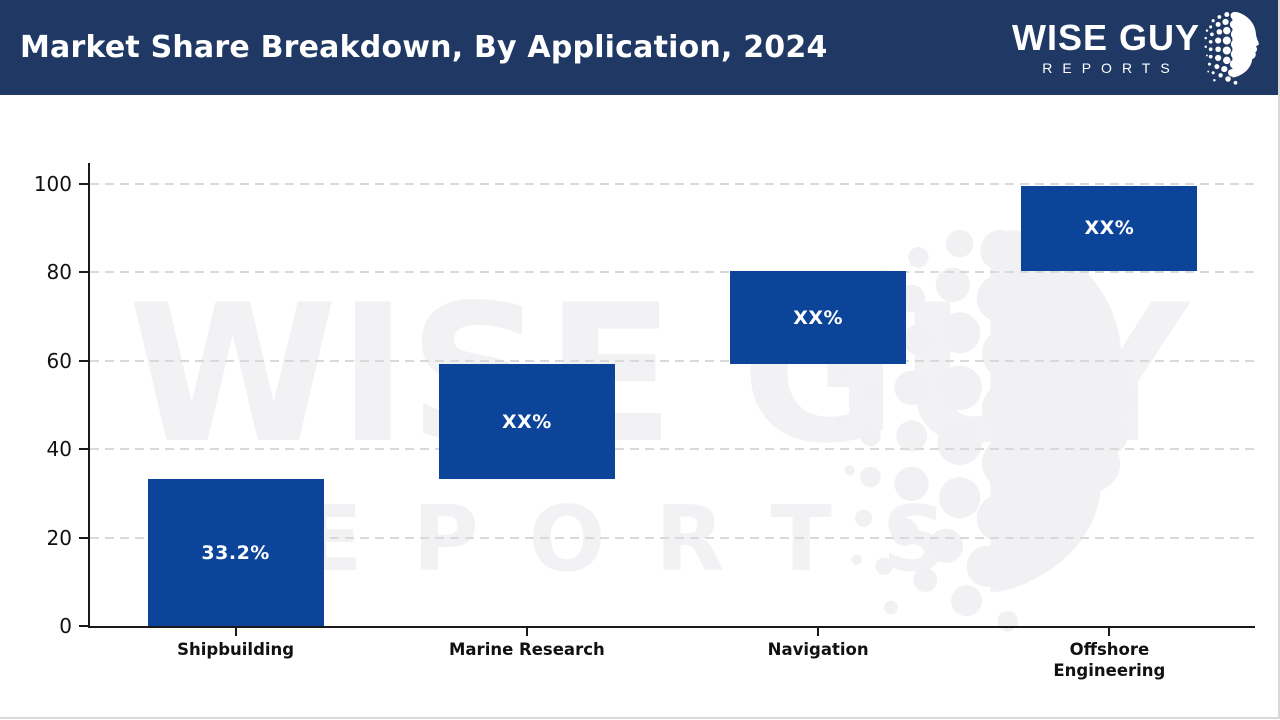 This screenshot has width=1280, height=720. Describe the element at coordinates (236, 649) in the screenshot. I see `x-axis-category-label: Shipbuilding` at that location.